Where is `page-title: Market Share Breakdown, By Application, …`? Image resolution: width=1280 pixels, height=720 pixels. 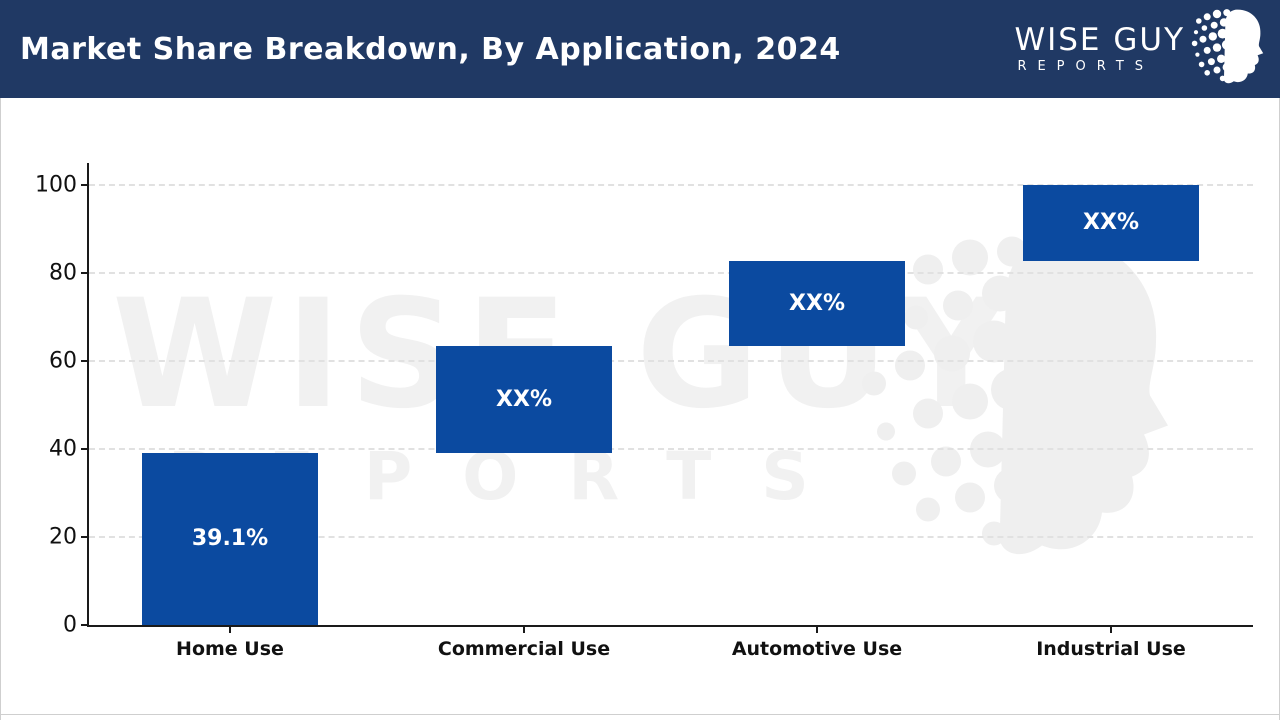 page-title: Market Share Breakdown, By Application, … is located at coordinates (430, 49).